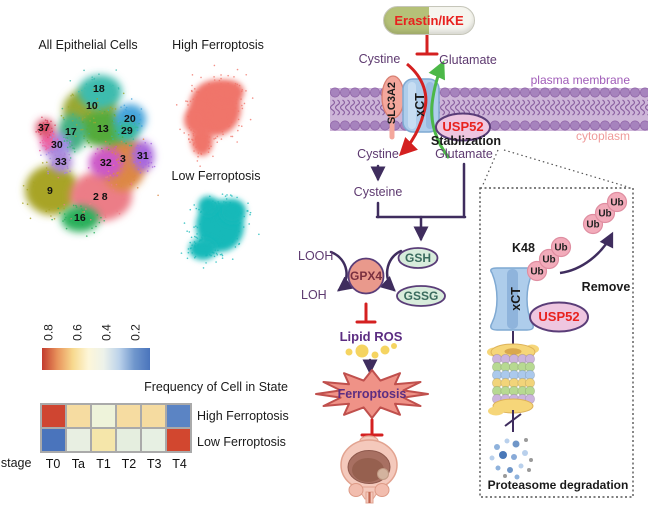  What do you see at coordinates (371, 351) in the screenshot?
I see `lipid-droplets` at bounding box center [371, 351].